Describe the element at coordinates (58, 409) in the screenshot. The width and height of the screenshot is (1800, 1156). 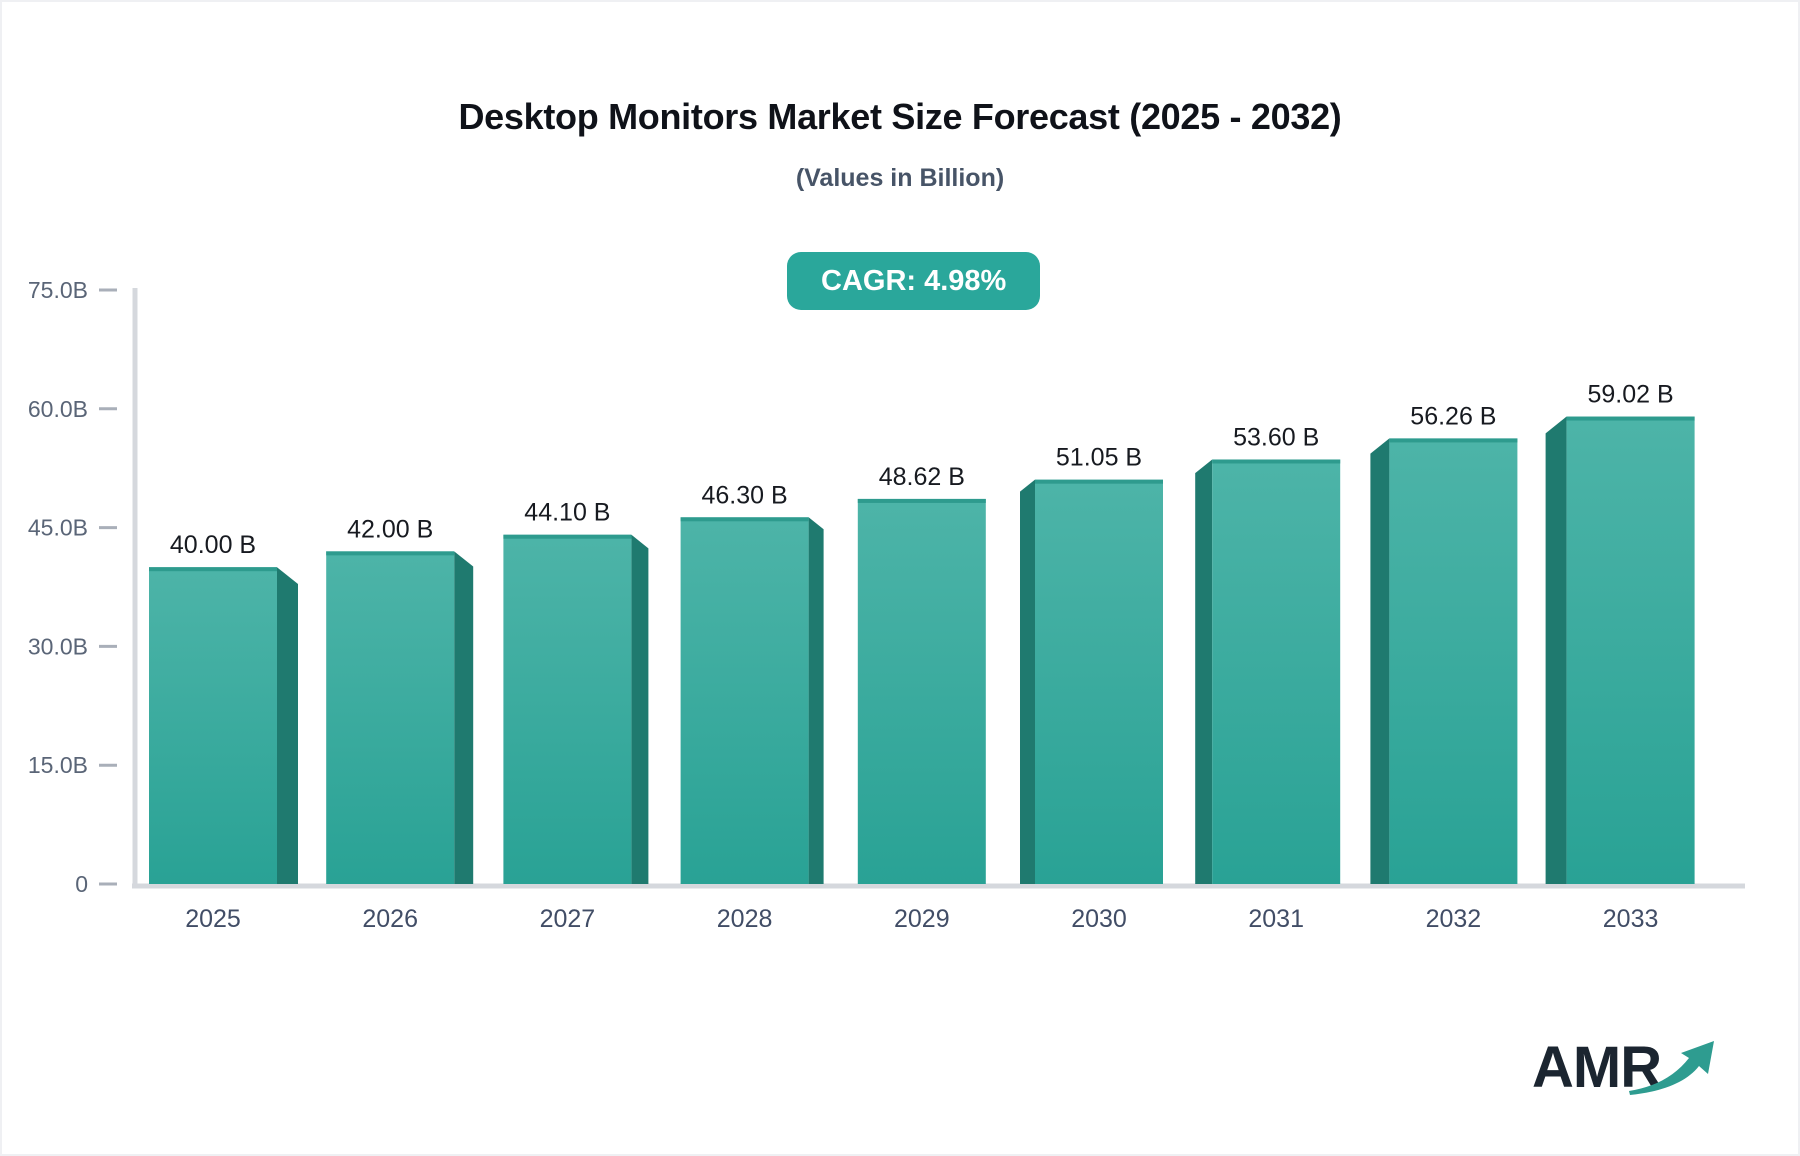
I see `y-axis-label: 60.0B` at that location.